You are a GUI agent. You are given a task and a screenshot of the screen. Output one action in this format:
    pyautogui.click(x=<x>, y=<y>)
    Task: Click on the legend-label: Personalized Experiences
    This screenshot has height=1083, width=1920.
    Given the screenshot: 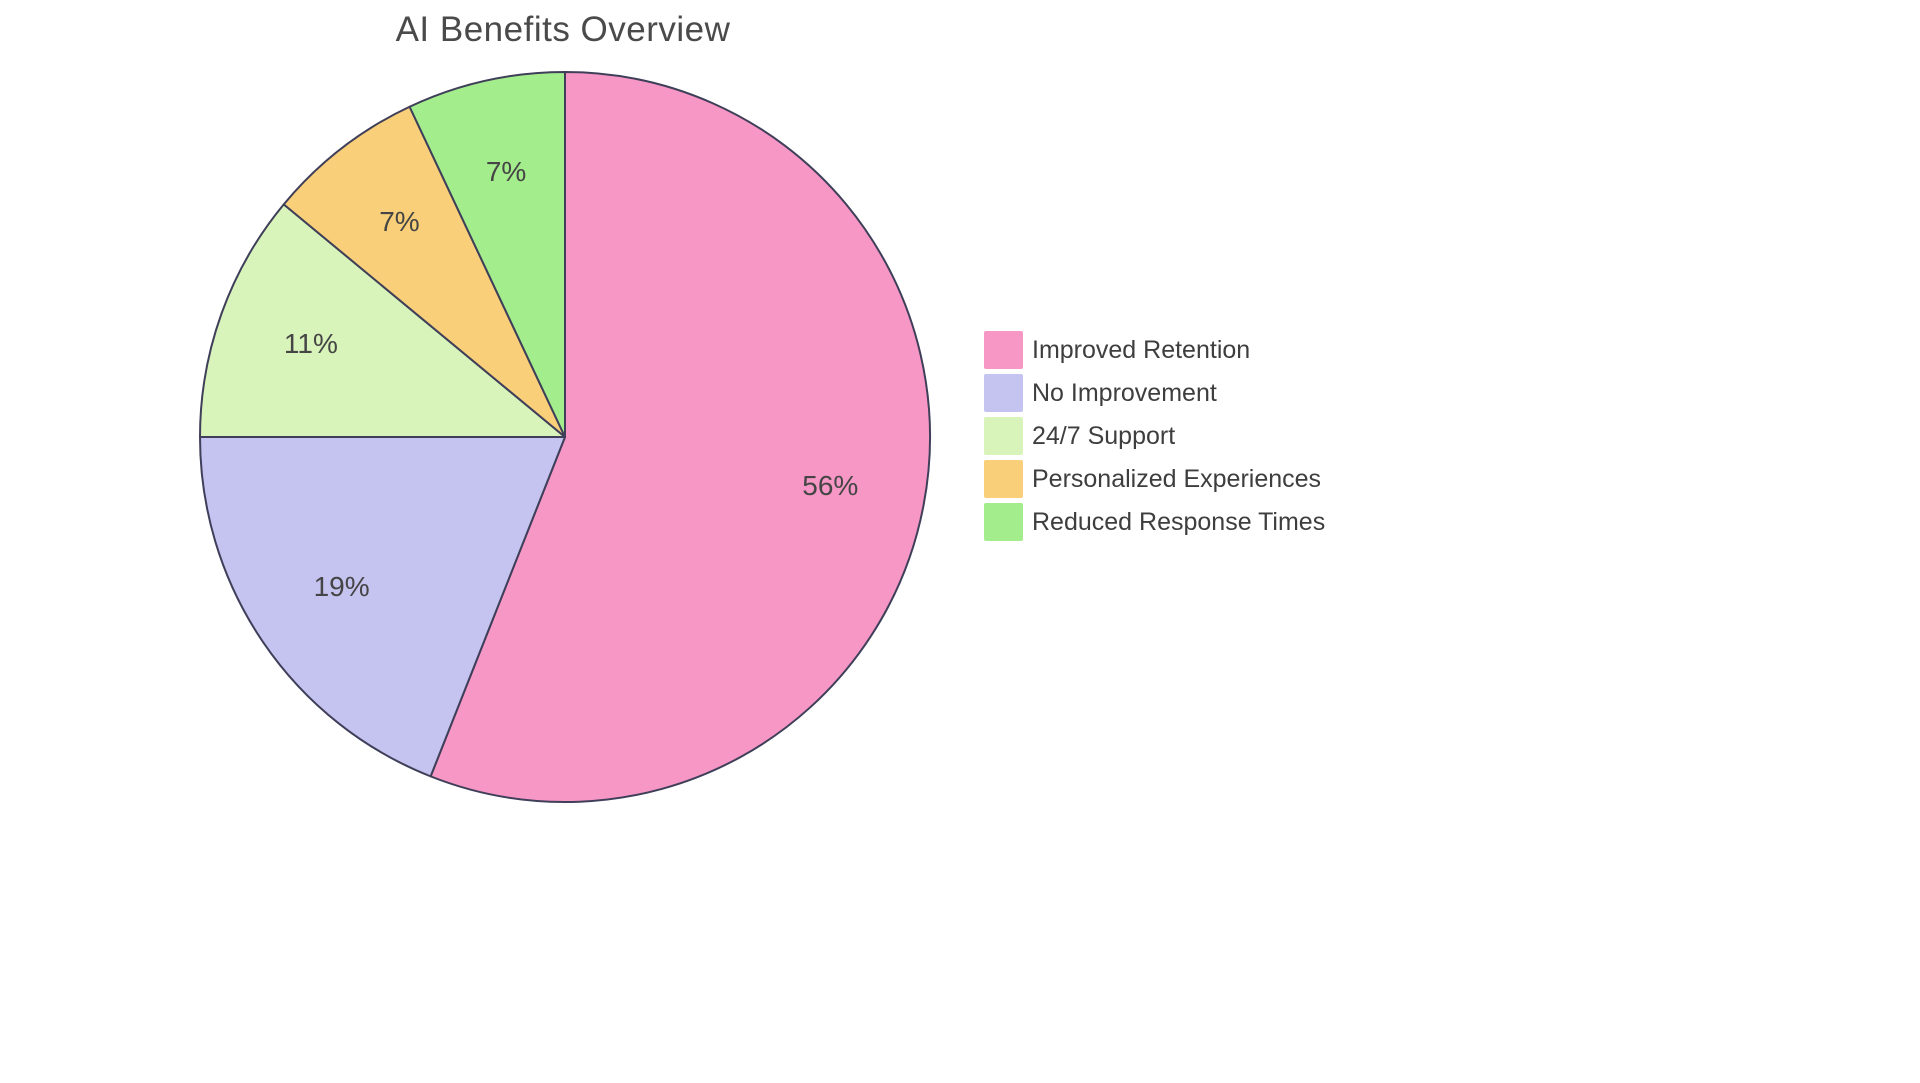 What is the action you would take?
    pyautogui.click(x=1177, y=478)
    